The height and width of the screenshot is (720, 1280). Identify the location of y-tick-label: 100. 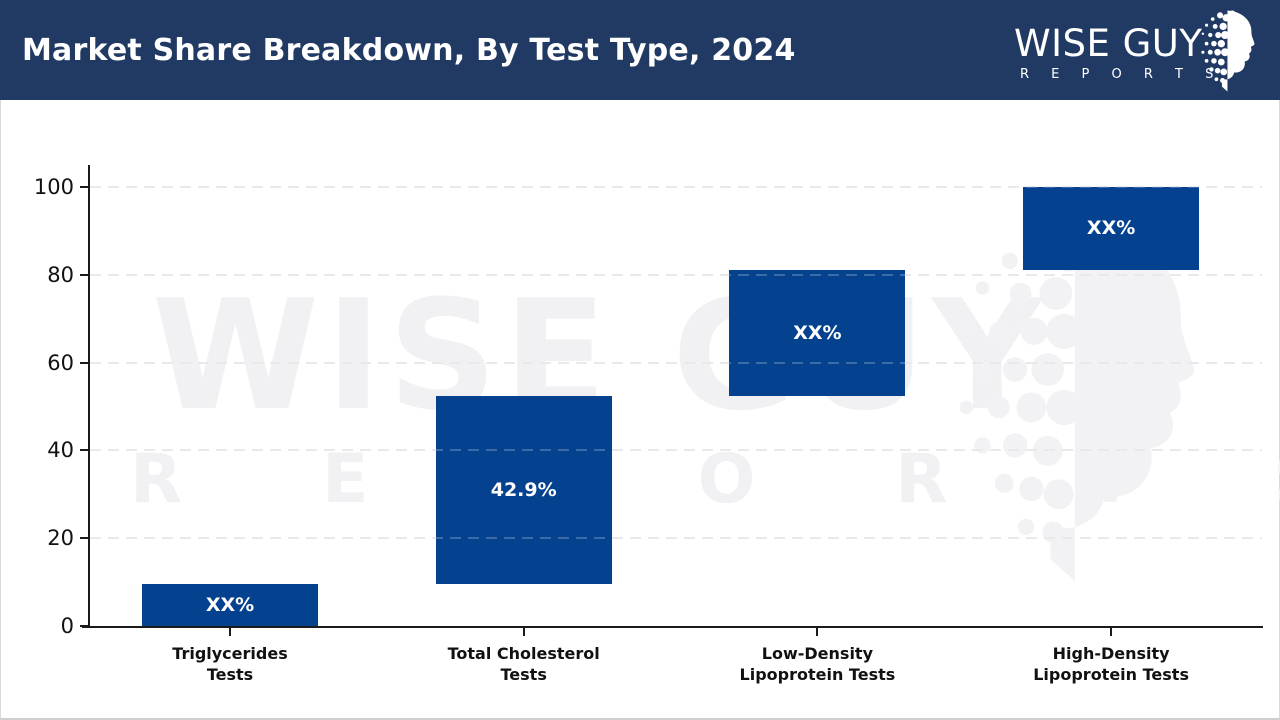
(53, 186).